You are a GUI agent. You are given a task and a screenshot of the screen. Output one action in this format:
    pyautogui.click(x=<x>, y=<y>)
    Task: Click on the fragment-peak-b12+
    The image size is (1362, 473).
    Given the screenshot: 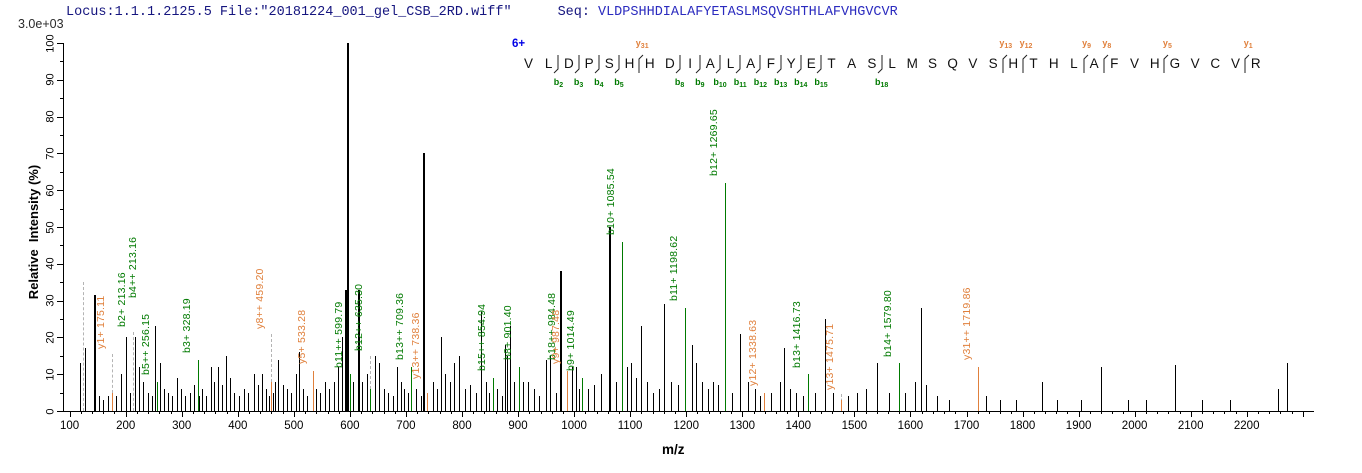 What is the action you would take?
    pyautogui.click(x=726, y=296)
    